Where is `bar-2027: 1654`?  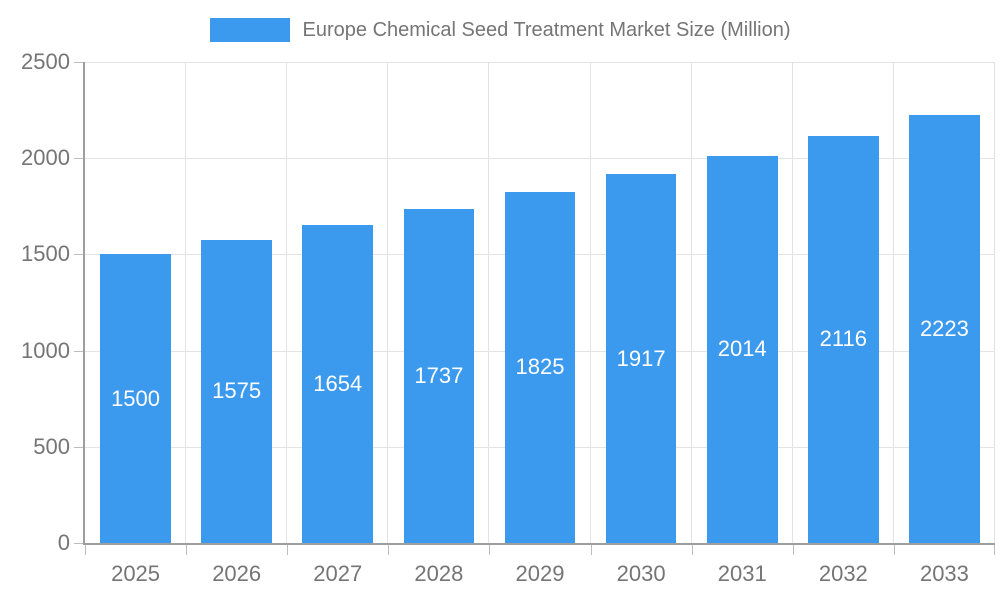 bar-2027: 1654 is located at coordinates (338, 383).